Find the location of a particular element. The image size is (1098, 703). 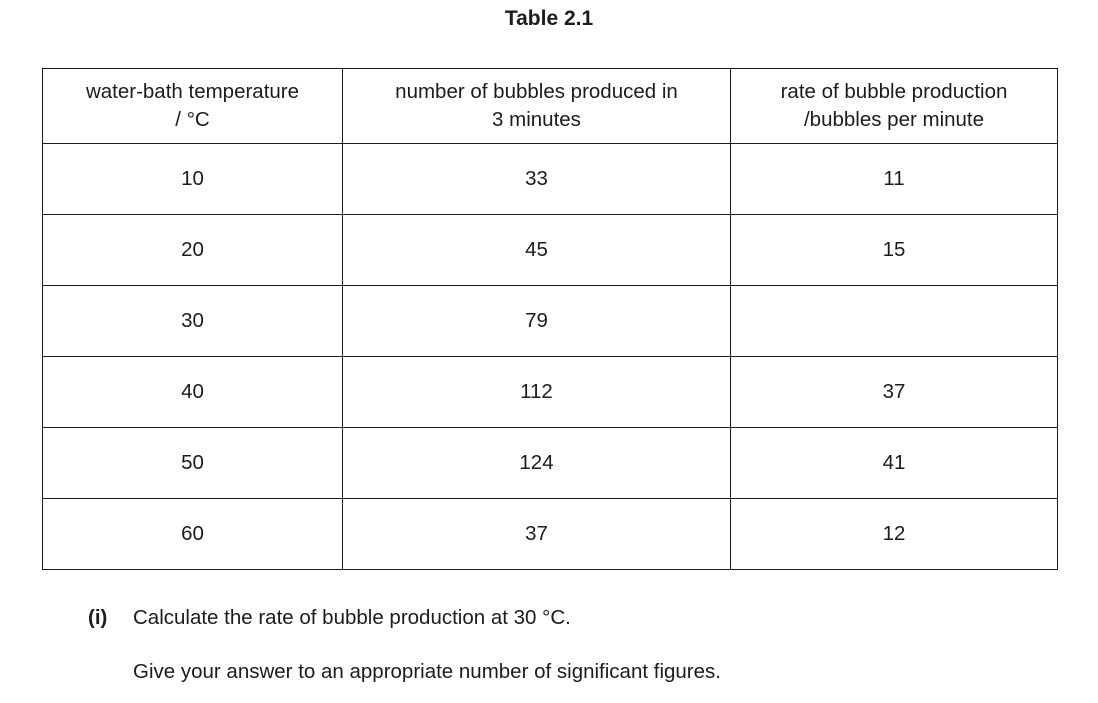

table-row: 60 37 12 is located at coordinates (550, 534).